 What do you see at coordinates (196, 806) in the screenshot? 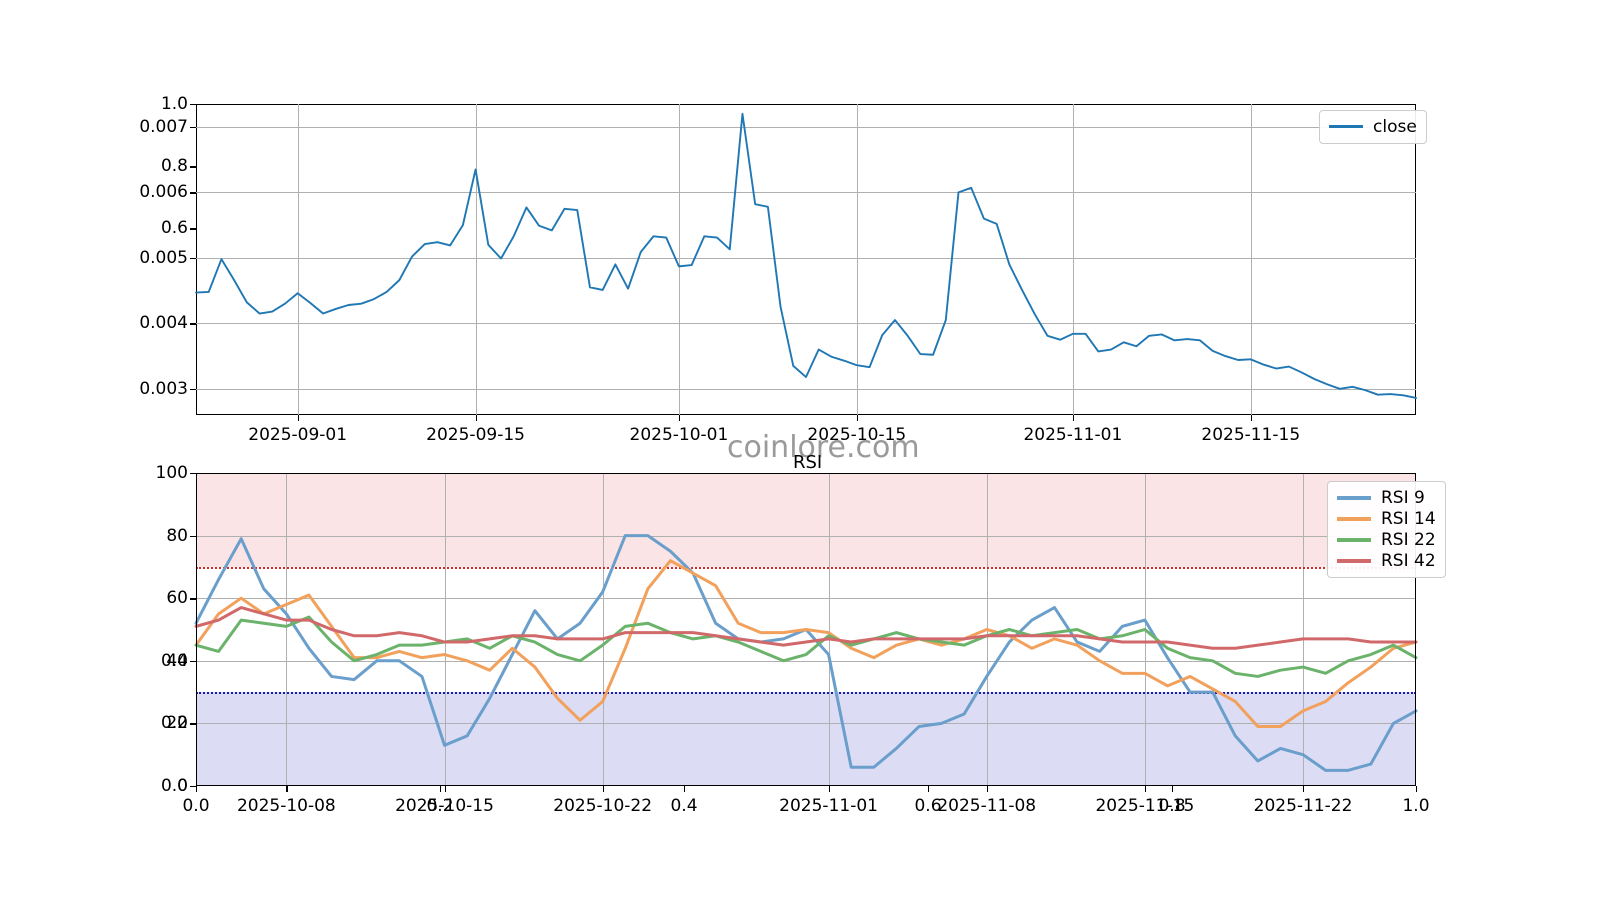
I see `rsi-x-overlay-ticklabel: 0.0` at bounding box center [196, 806].